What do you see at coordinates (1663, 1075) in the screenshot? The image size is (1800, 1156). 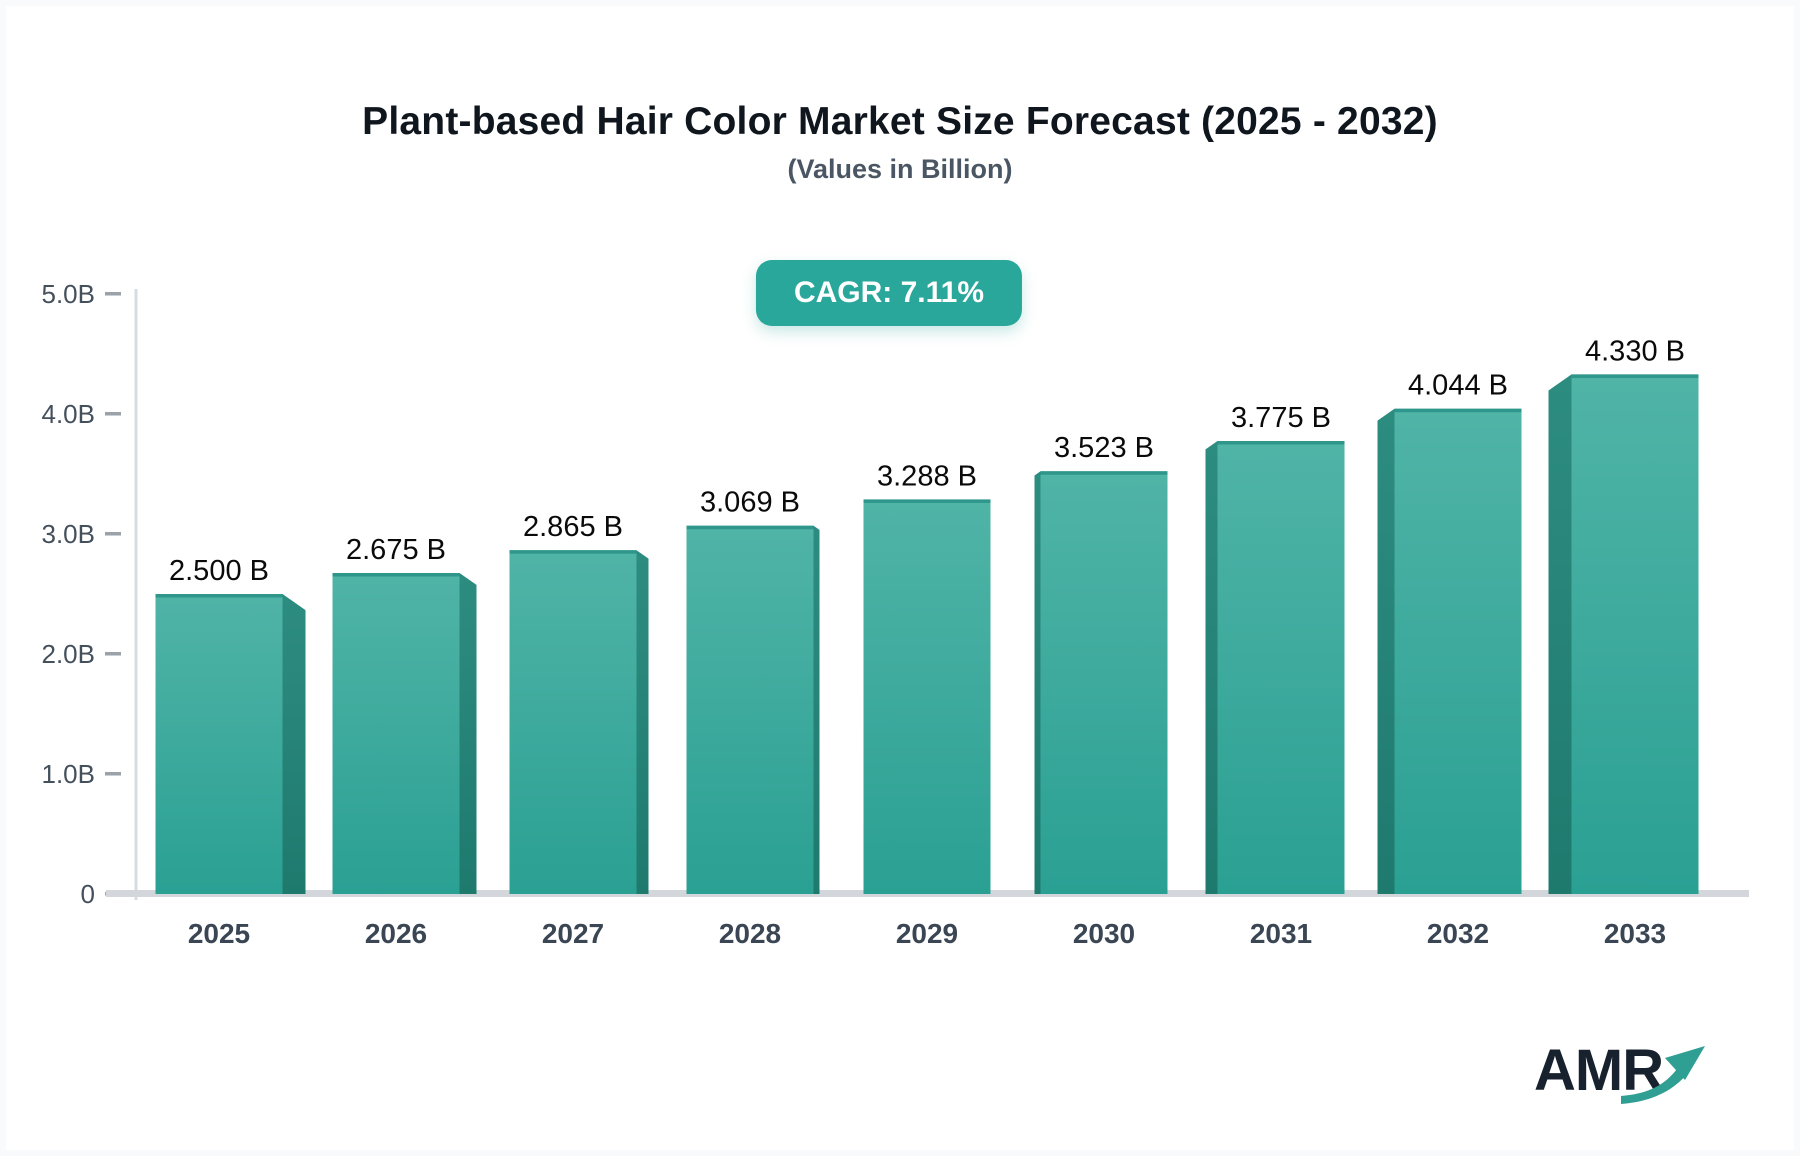 I see `growth-arrow-icon` at bounding box center [1663, 1075].